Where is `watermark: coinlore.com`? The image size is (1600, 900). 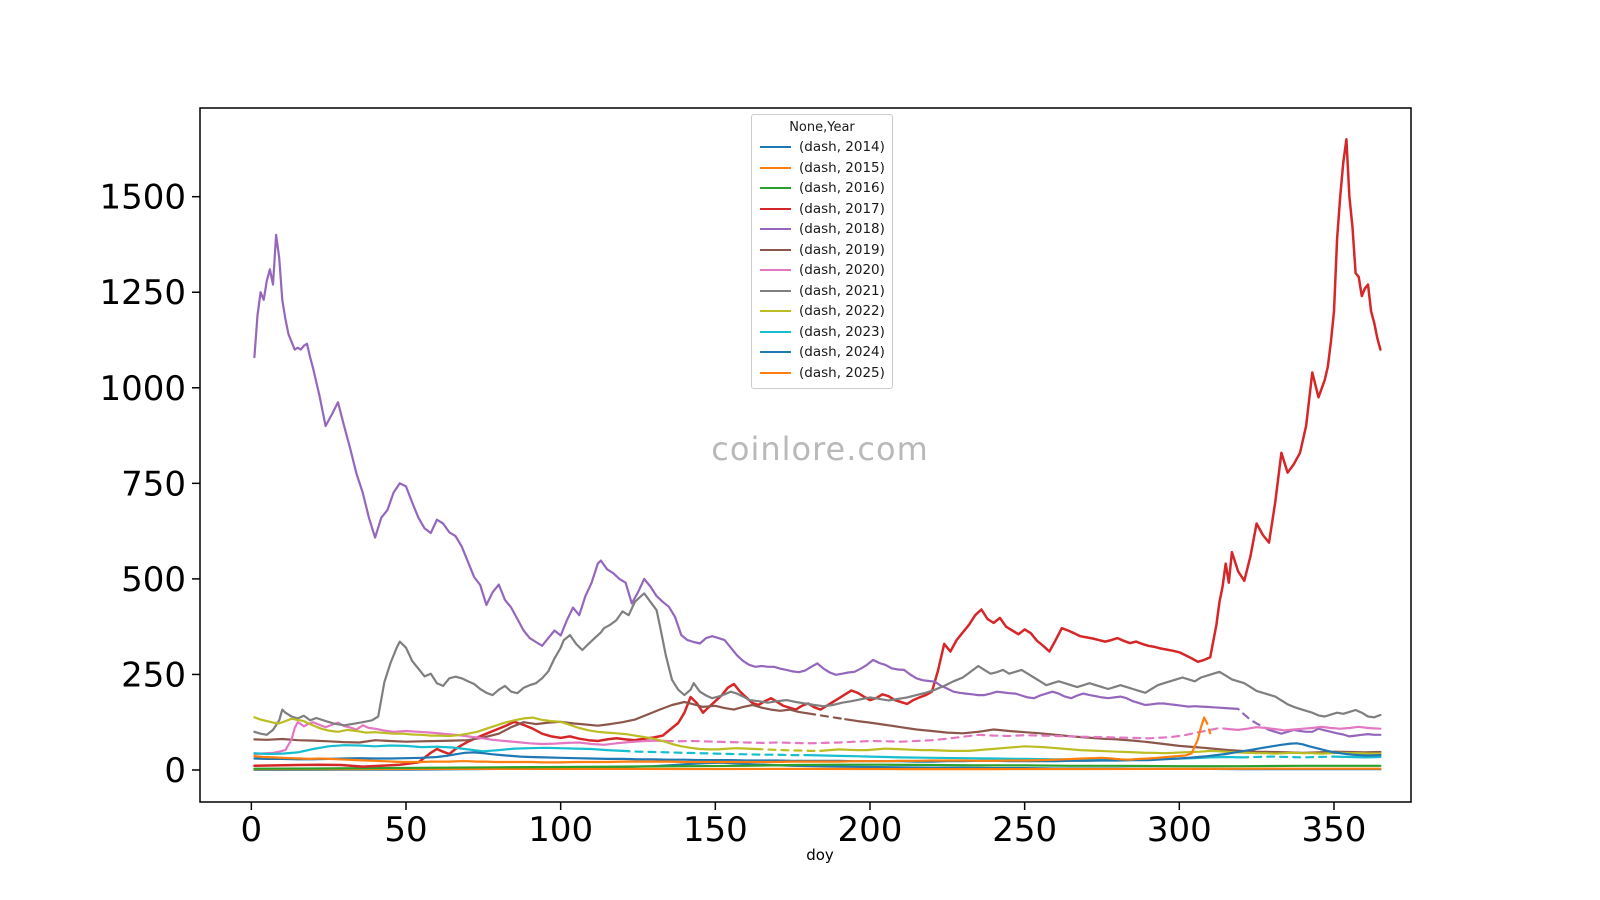
watermark: coinlore.com is located at coordinates (820, 449).